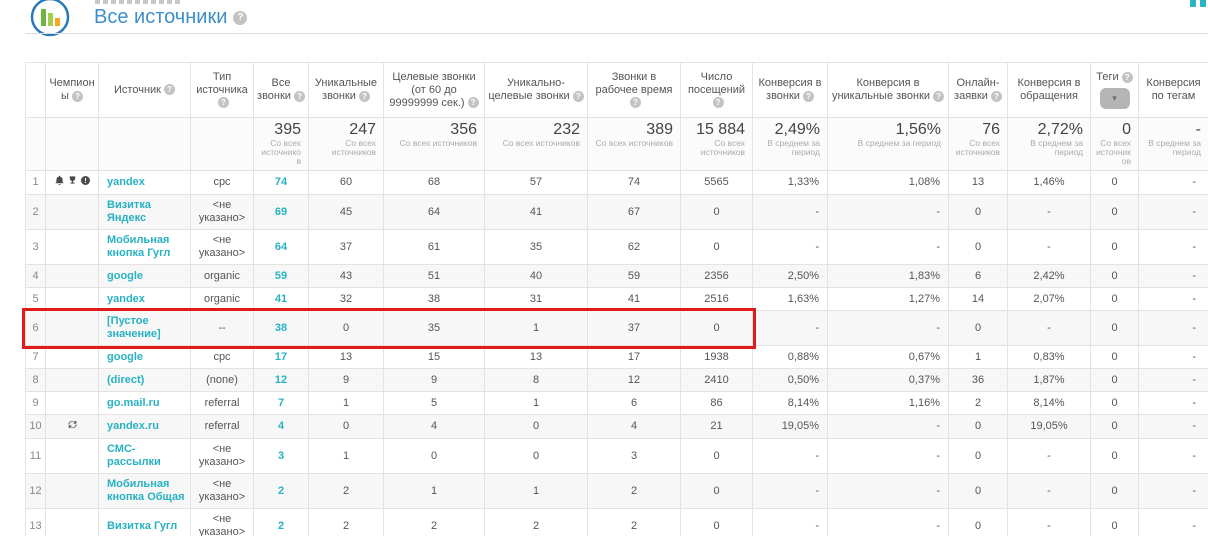 The height and width of the screenshot is (536, 1208). Describe the element at coordinates (536, 328) in the screenshot. I see `cell-unique_target_calls: 1` at that location.